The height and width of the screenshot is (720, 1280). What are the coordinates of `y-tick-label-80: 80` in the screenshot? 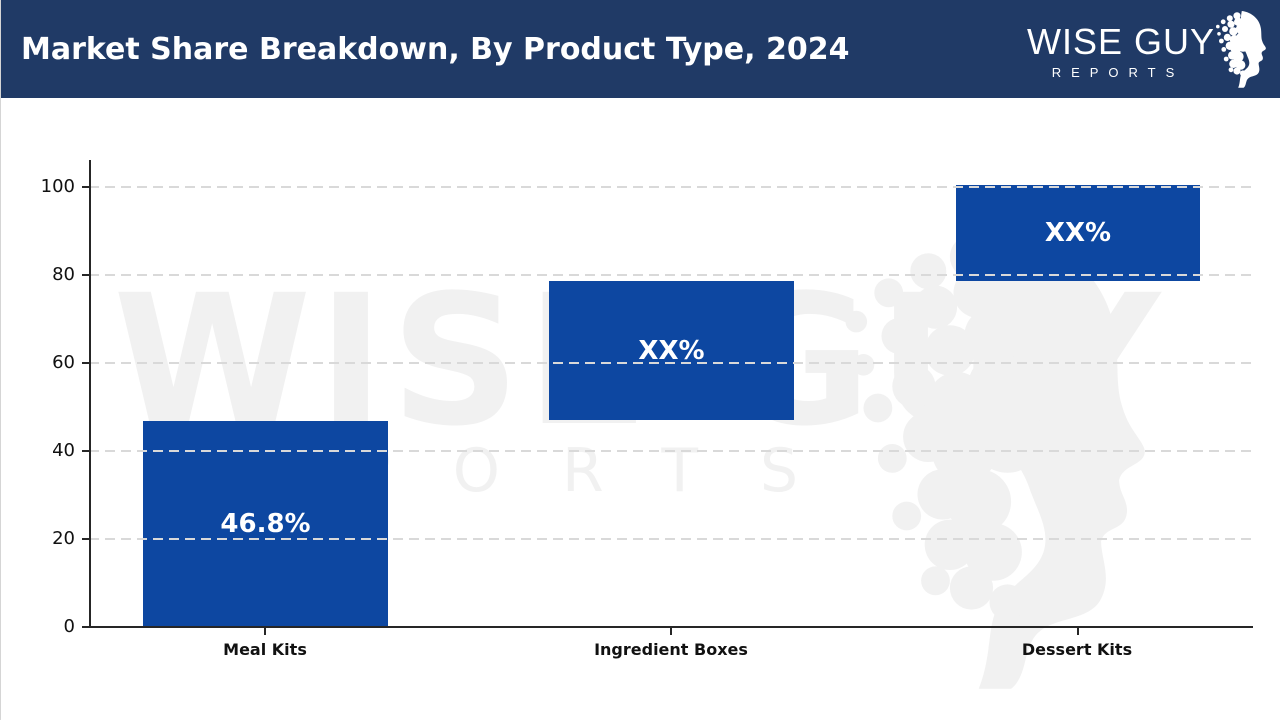 It's located at (63, 274).